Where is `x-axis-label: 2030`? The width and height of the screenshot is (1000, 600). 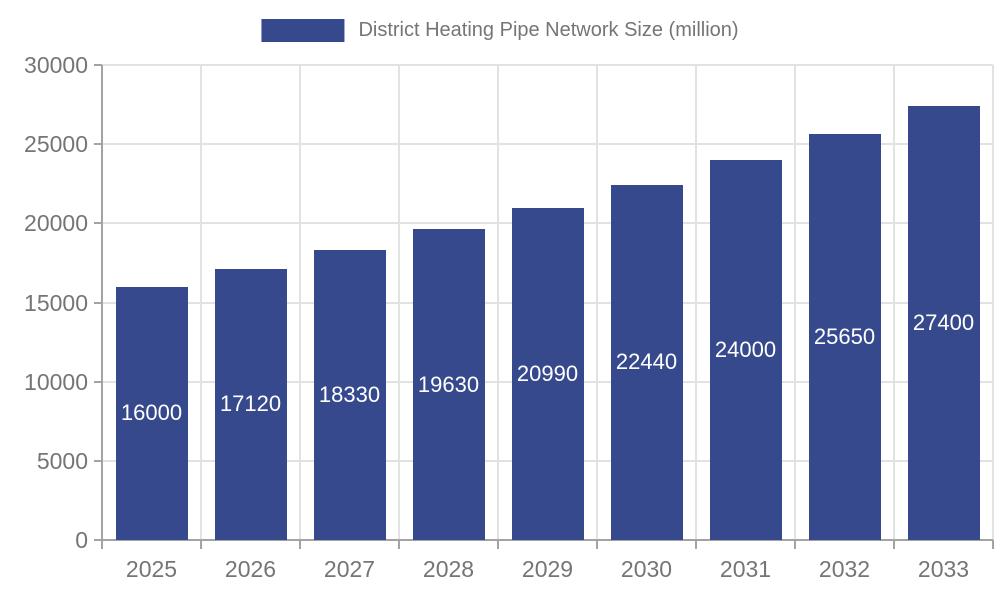
x-axis-label: 2030 is located at coordinates (646, 569).